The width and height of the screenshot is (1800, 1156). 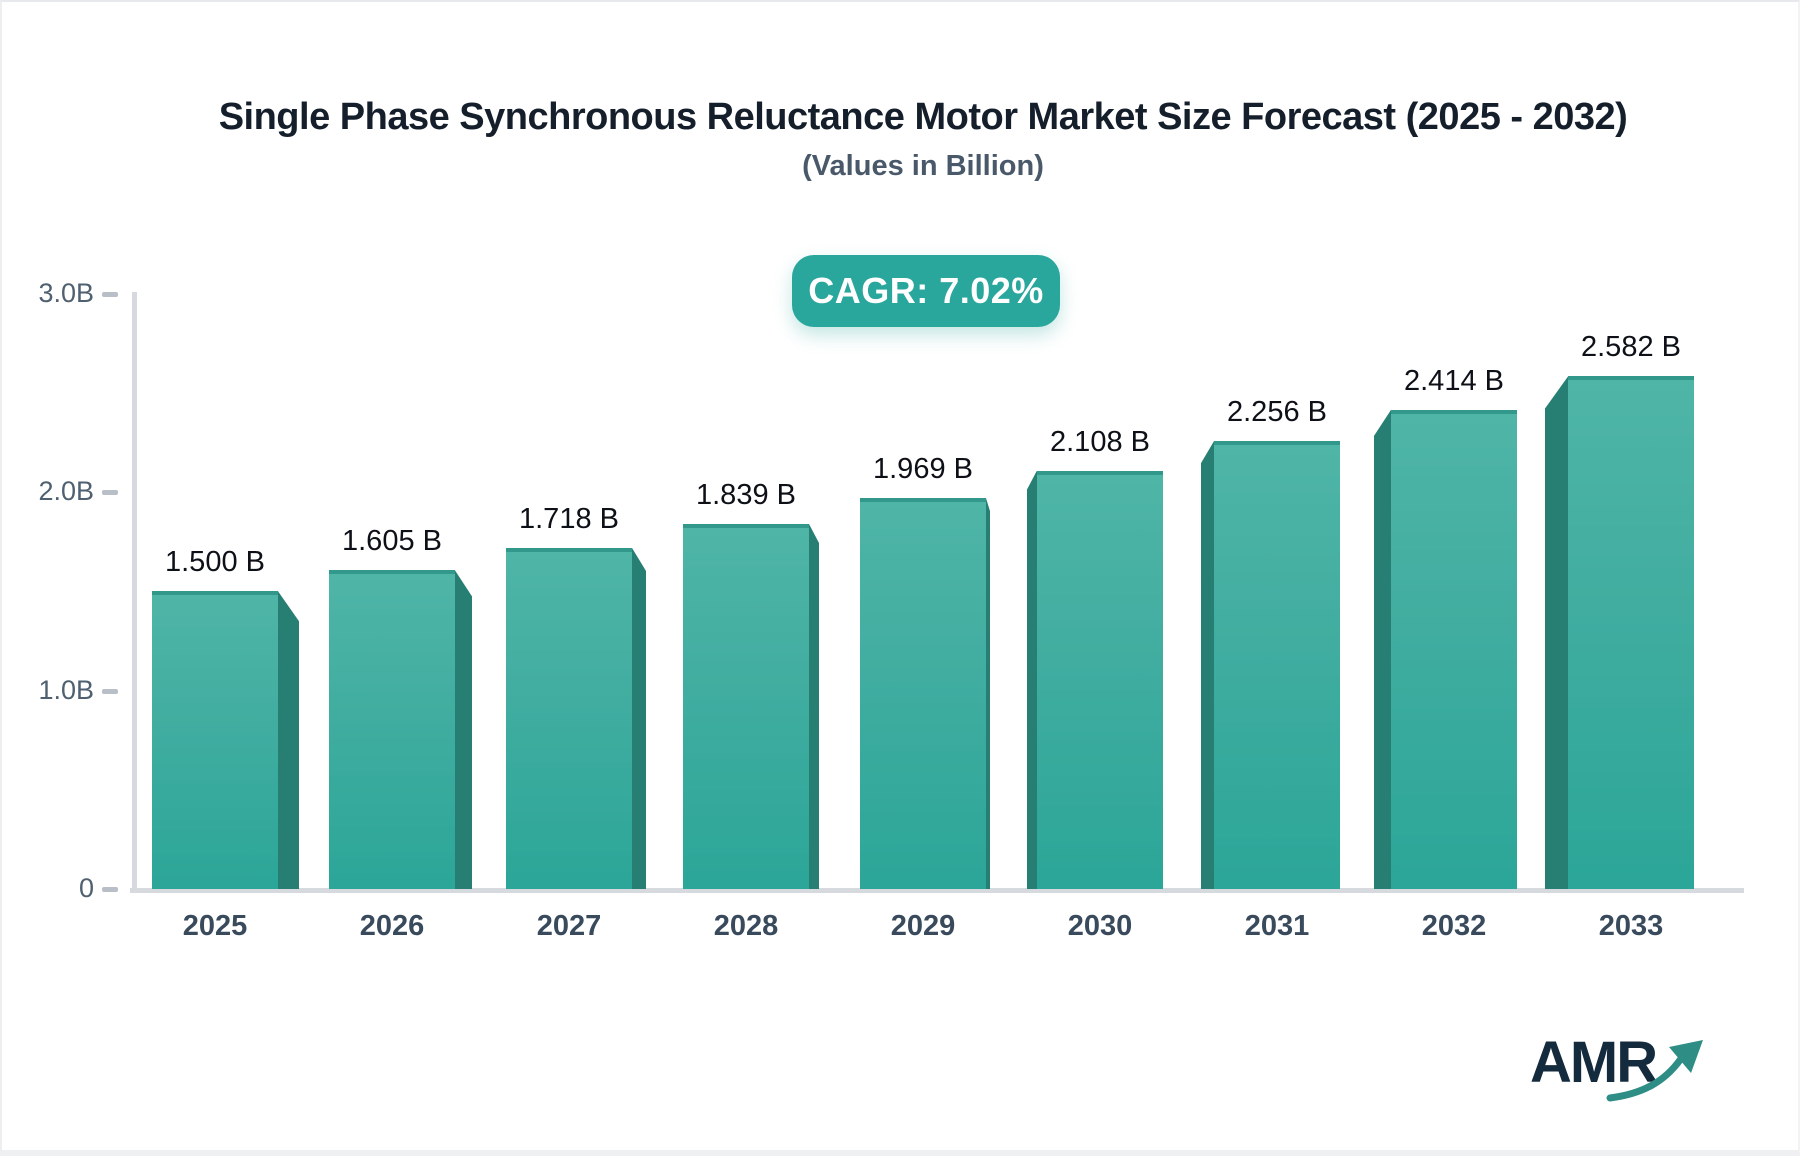 I want to click on x-axis-label: 2026, so click(x=392, y=926).